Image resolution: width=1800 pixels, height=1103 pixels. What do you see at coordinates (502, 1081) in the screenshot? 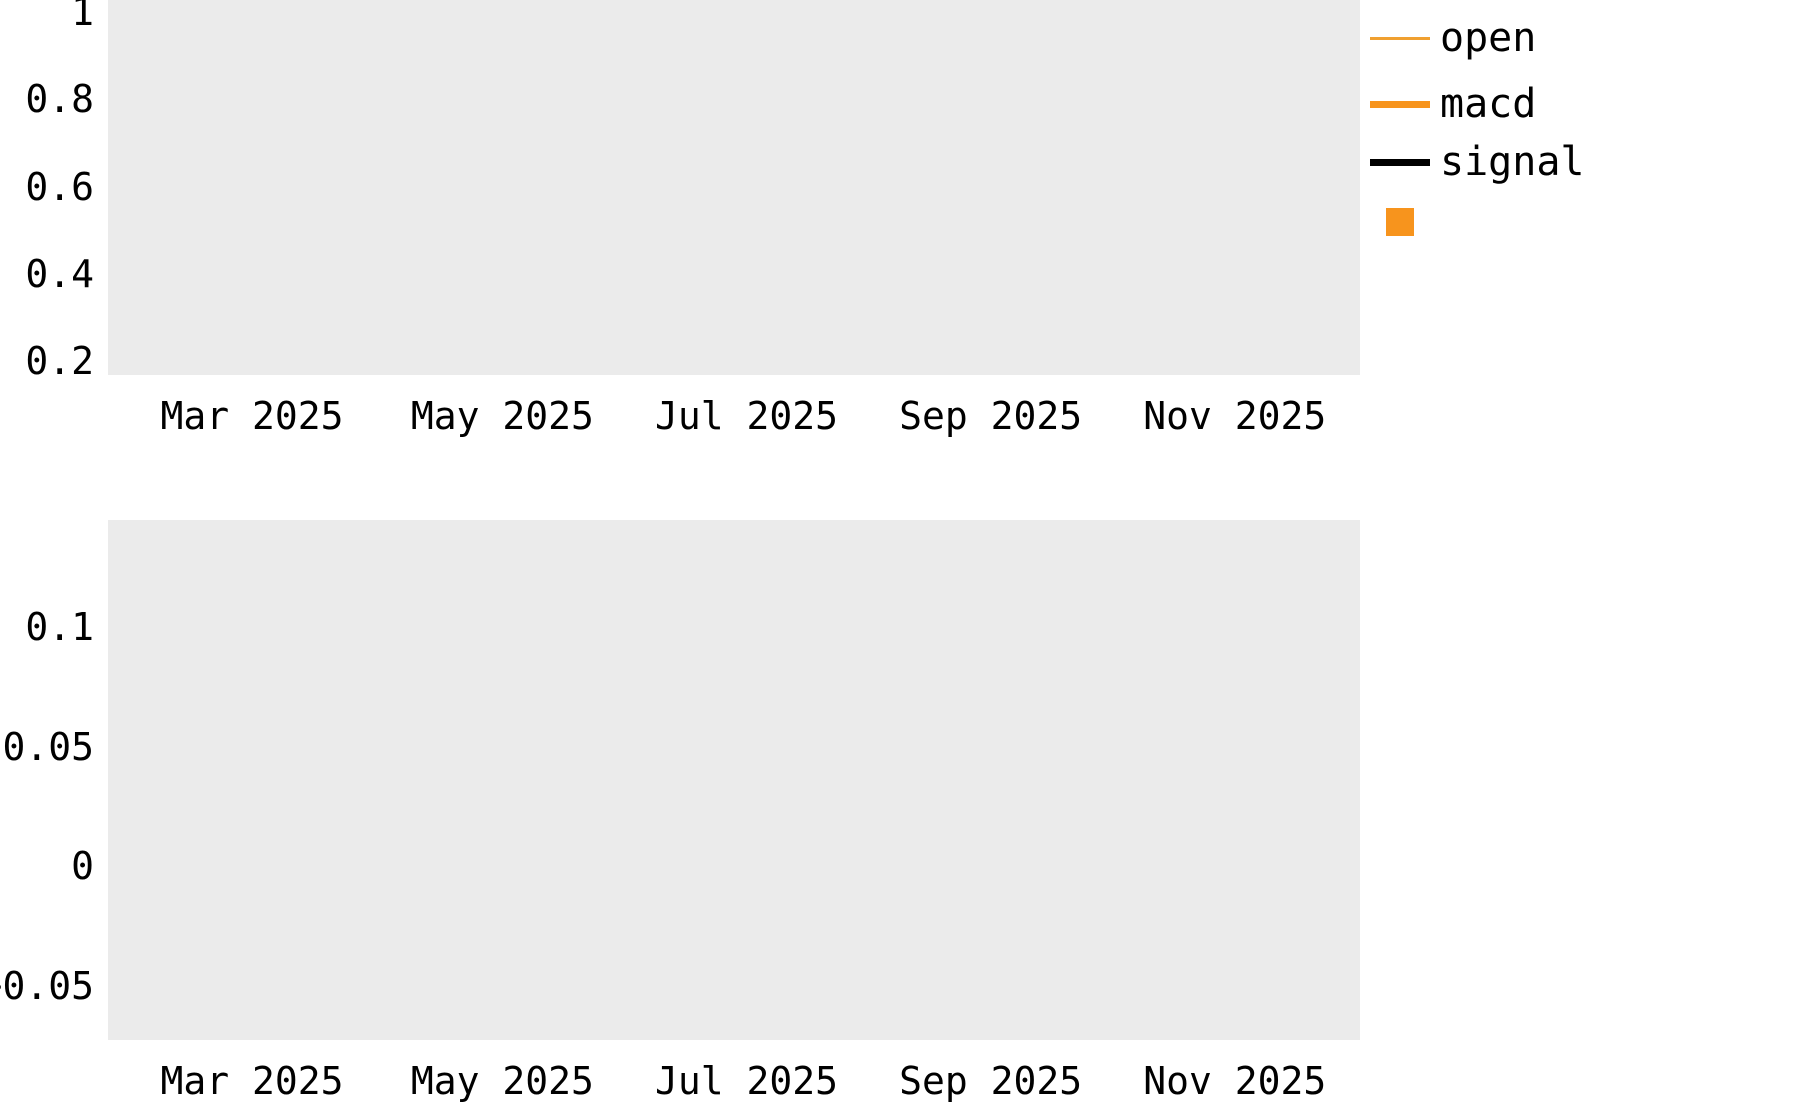
I see `macd-x-tick-label: May 2025` at bounding box center [502, 1081].